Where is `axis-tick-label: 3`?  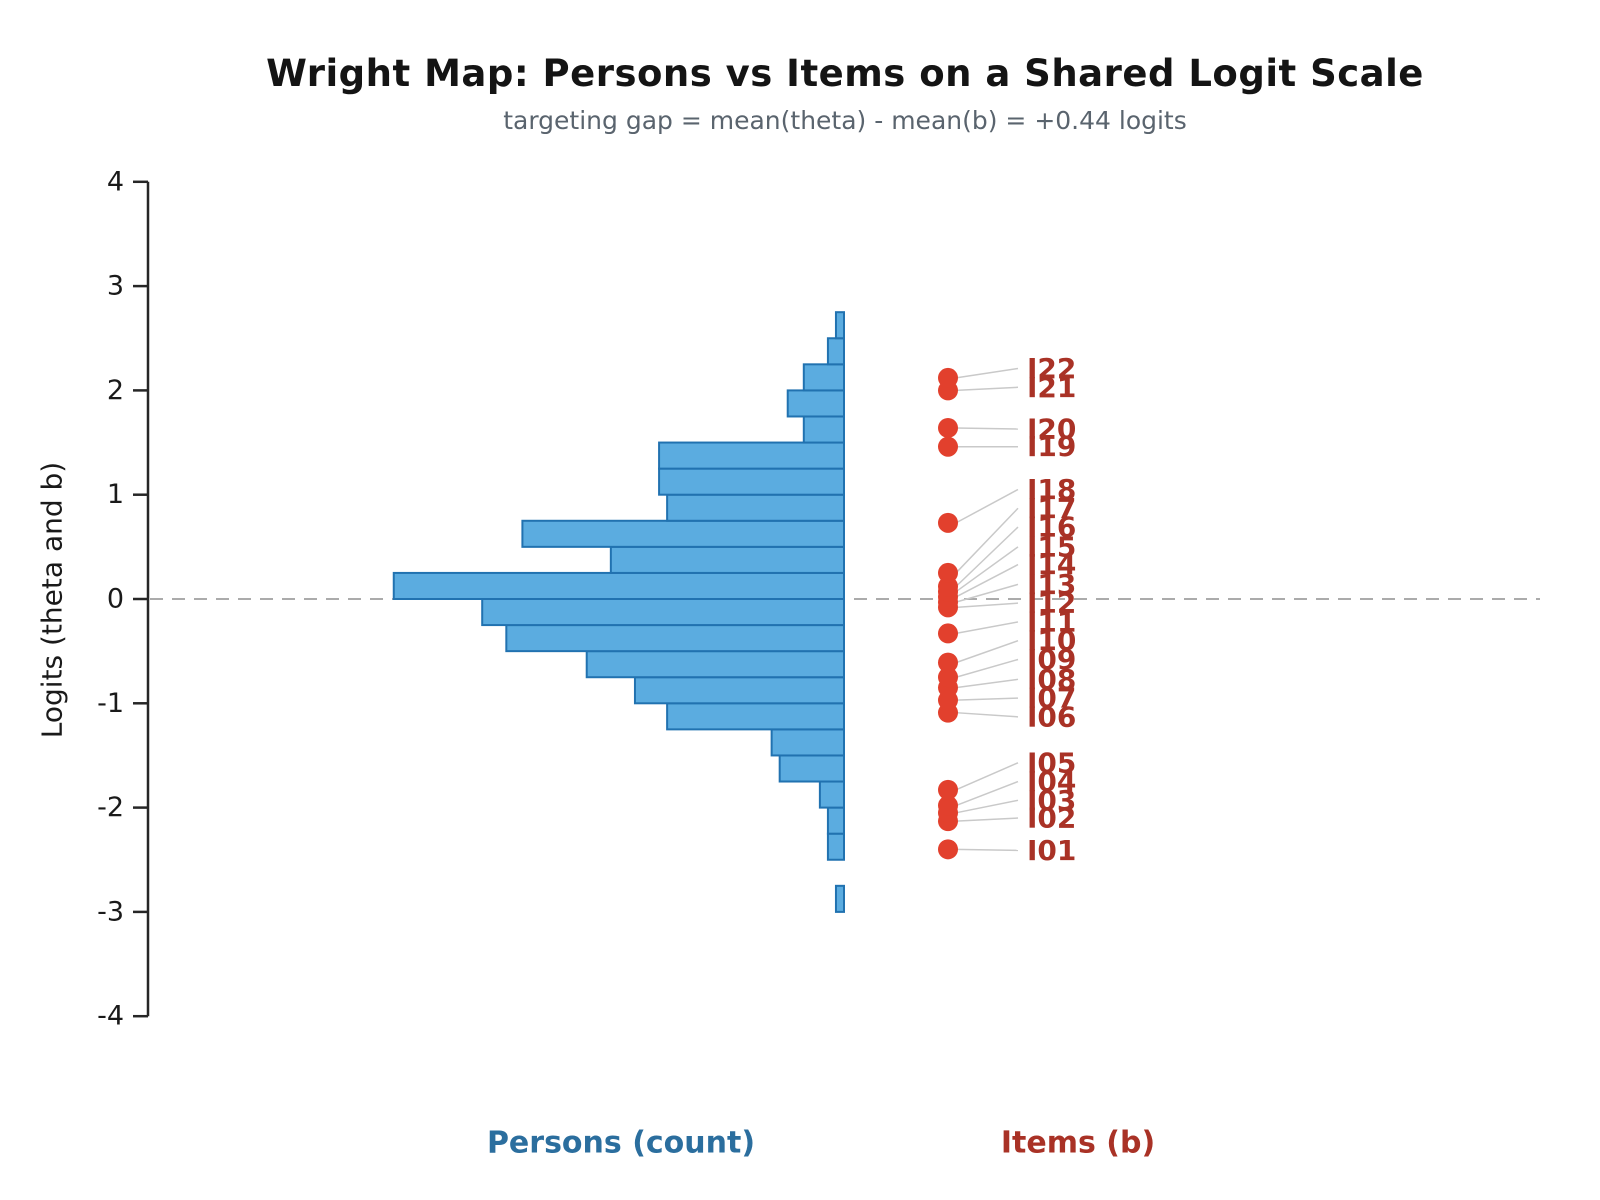 axis-tick-label: 3 is located at coordinates (115, 286).